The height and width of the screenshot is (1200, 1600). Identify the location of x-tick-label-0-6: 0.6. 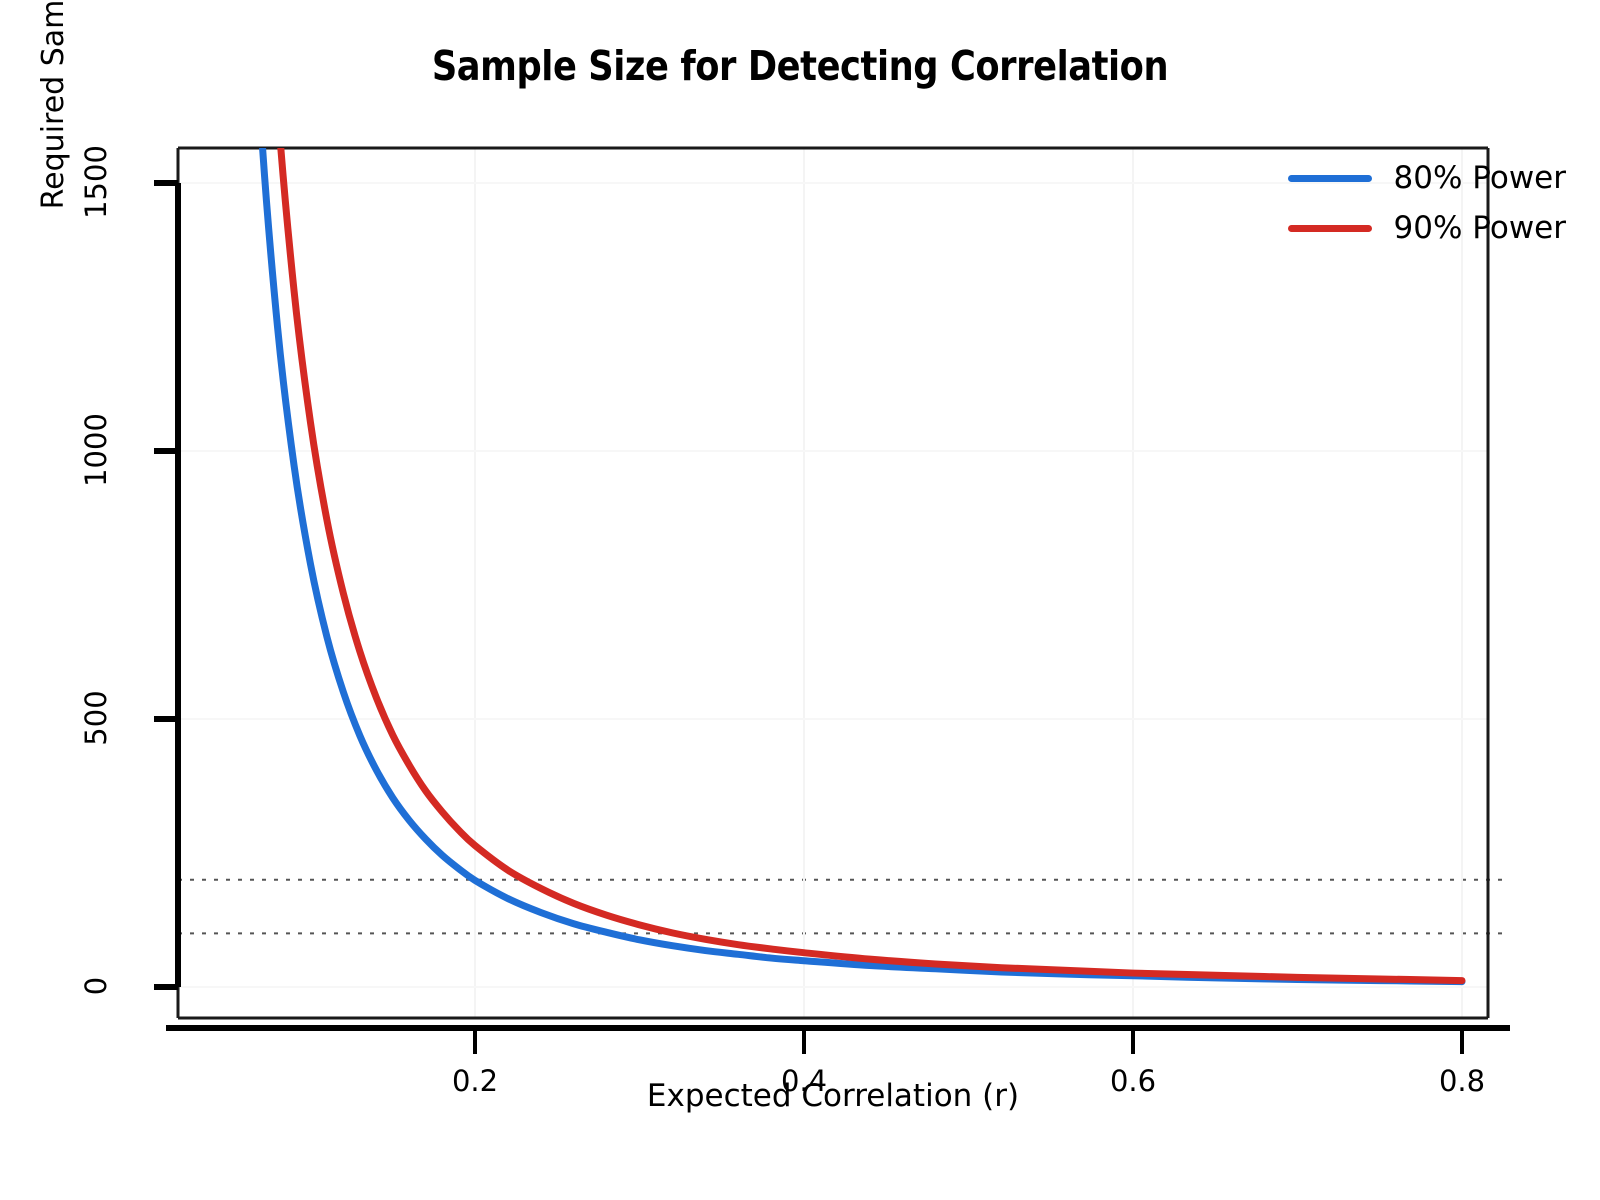
(1133, 1081).